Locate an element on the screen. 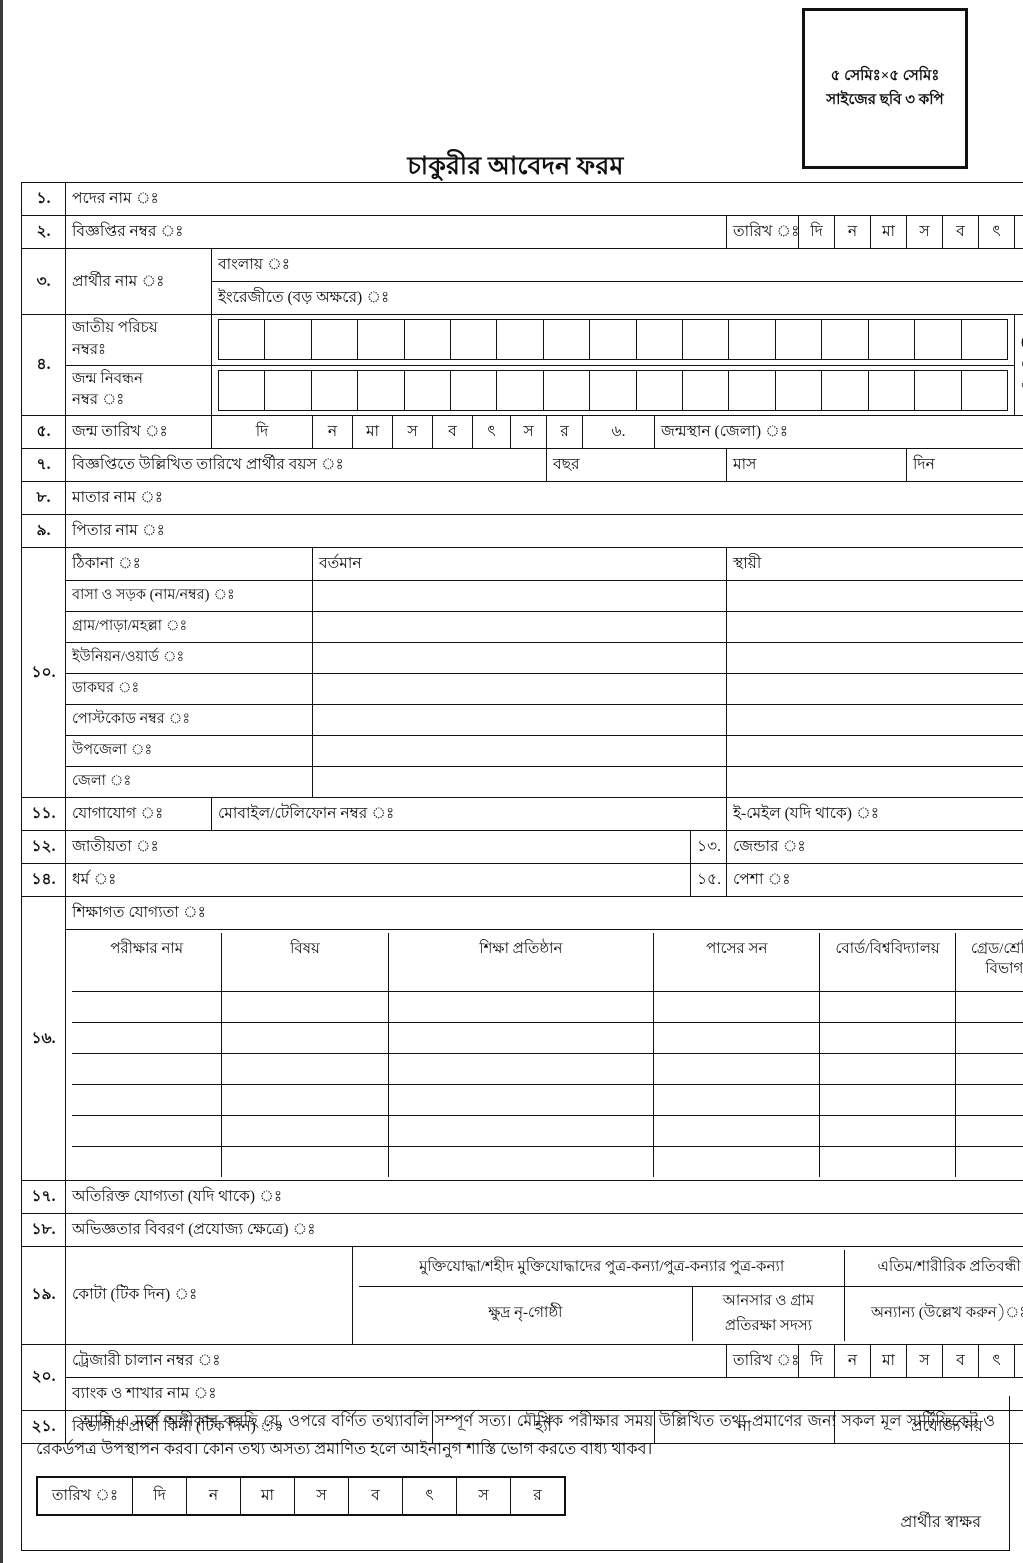 The height and width of the screenshot is (1563, 1023). address-postoffice-present is located at coordinates (519, 689).